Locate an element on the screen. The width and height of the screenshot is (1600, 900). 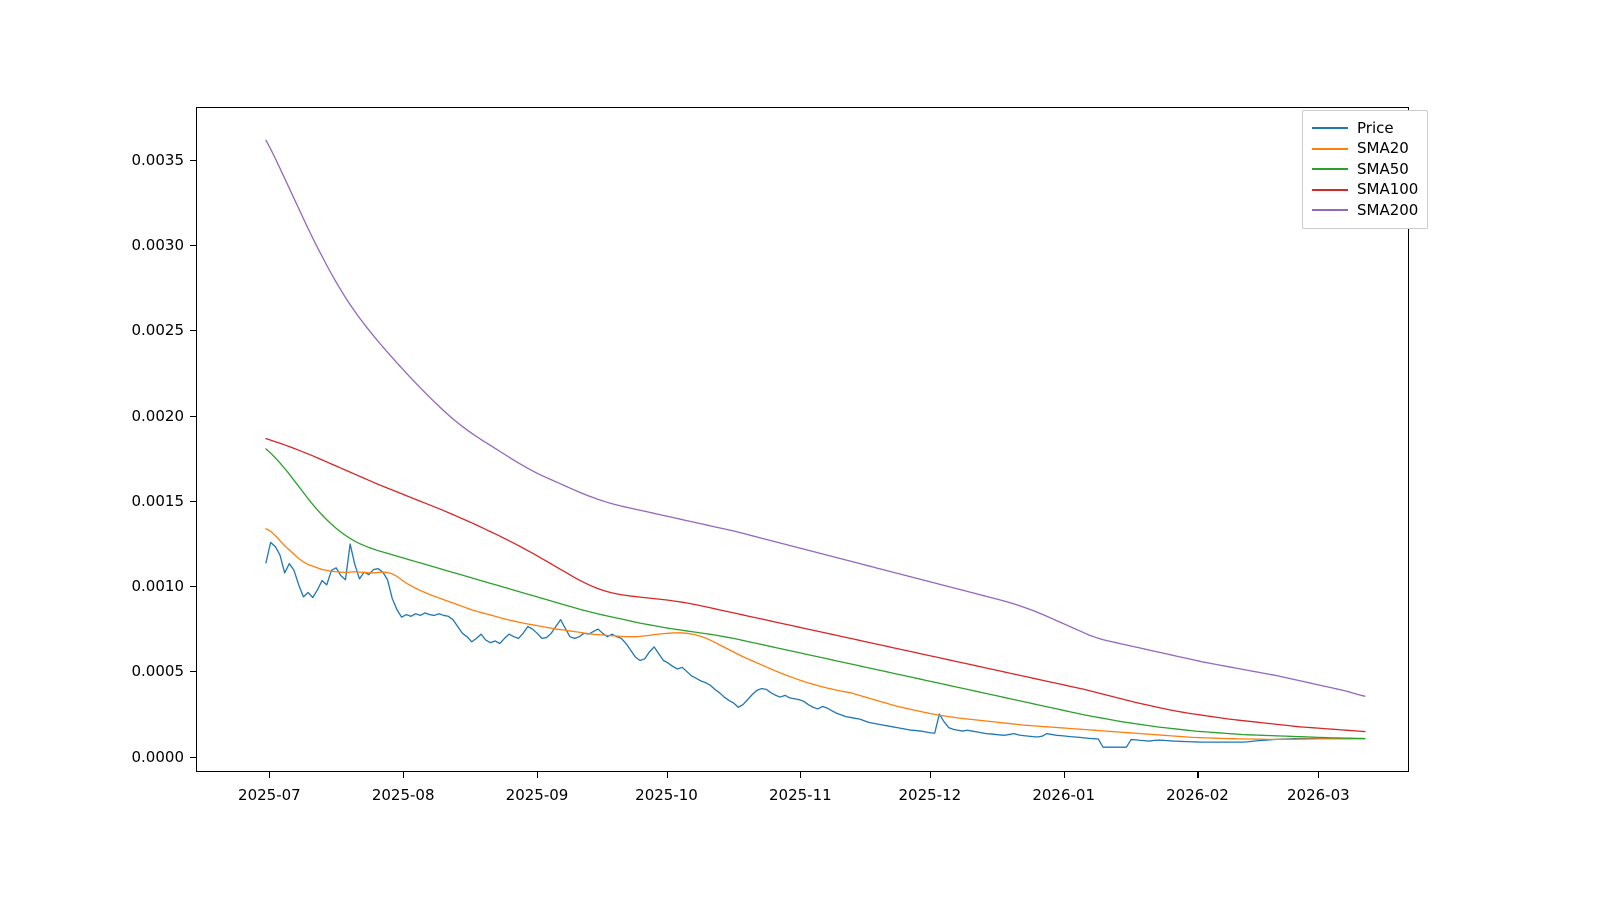
x-tick-label: 2025-12 is located at coordinates (930, 795).